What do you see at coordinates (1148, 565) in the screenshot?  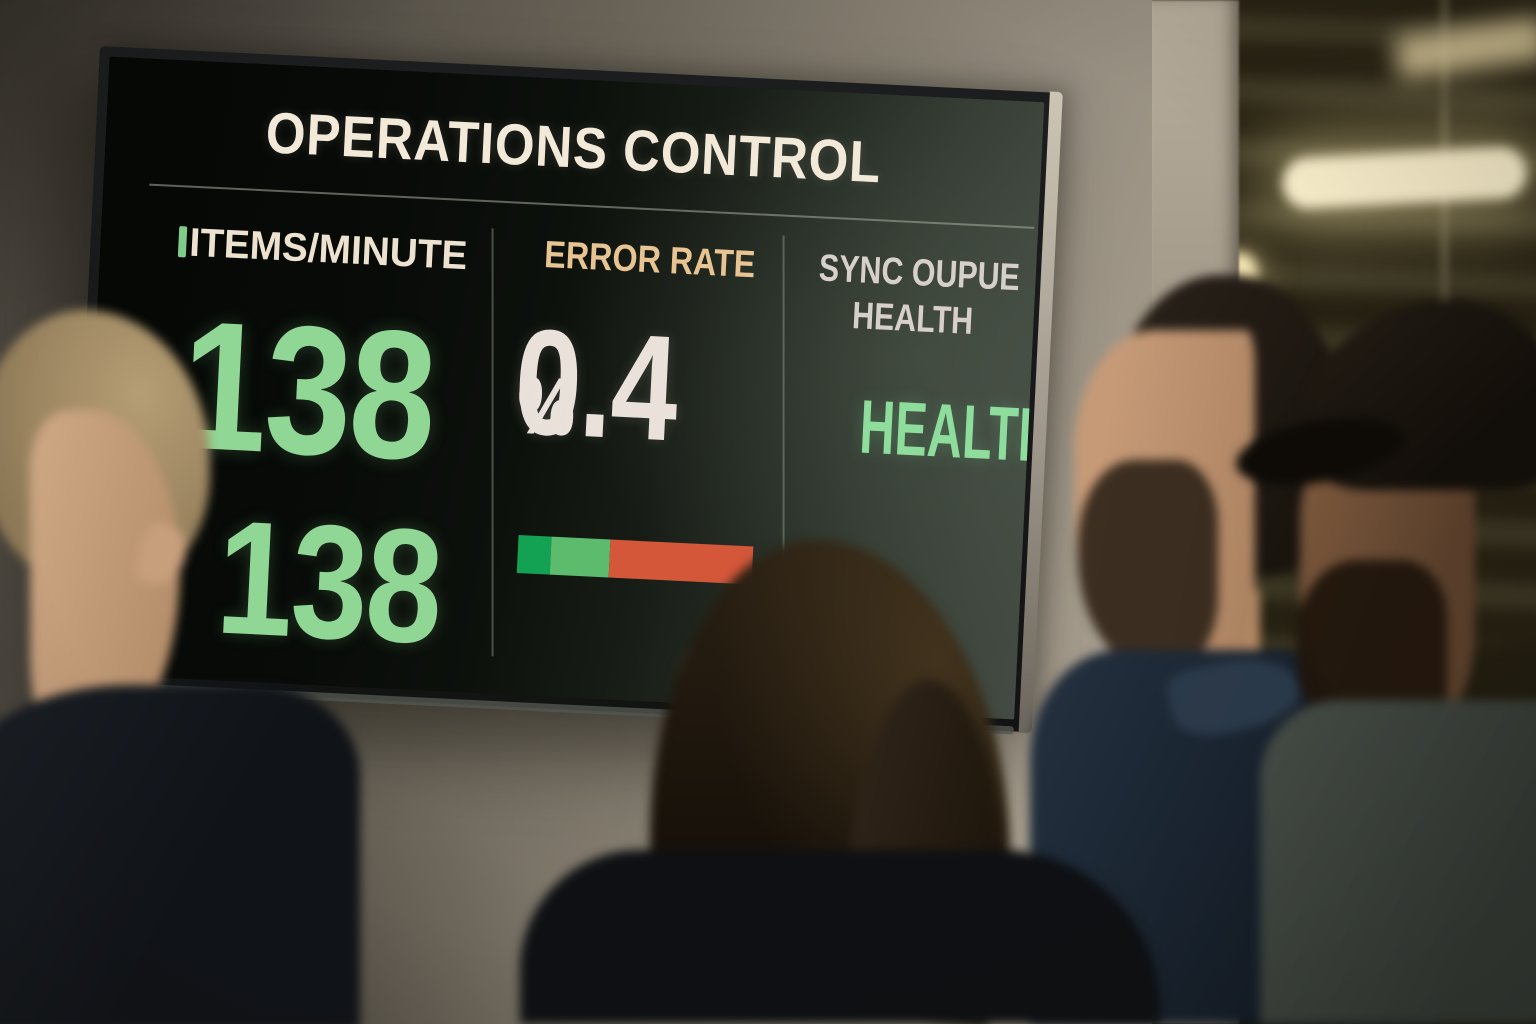 I see `person-bearded-man-beard` at bounding box center [1148, 565].